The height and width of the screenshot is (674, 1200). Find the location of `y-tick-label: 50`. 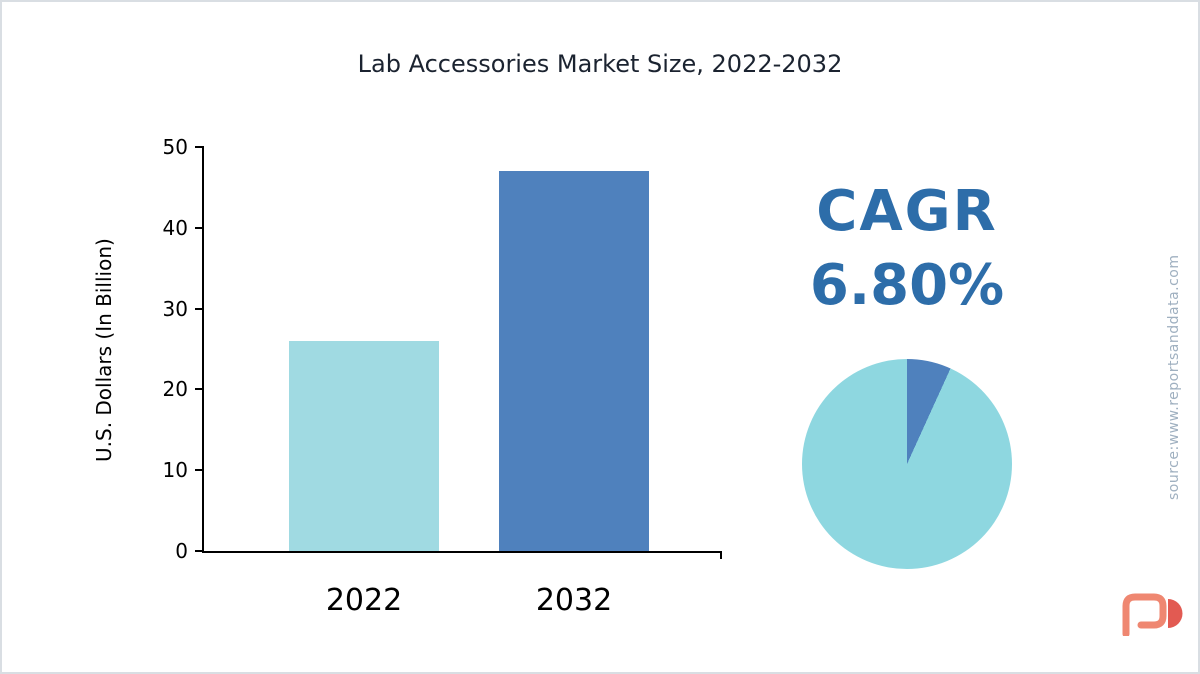

y-tick-label: 50 is located at coordinates (175, 147).